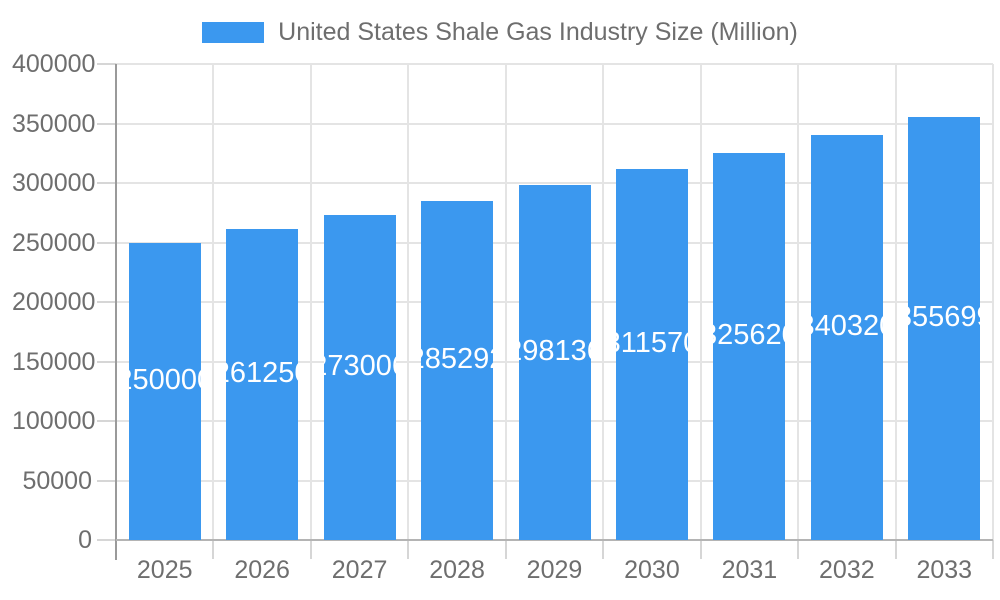 This screenshot has height=600, width=1000. Describe the element at coordinates (360, 366) in the screenshot. I see `bar-value-label: 273006` at that location.